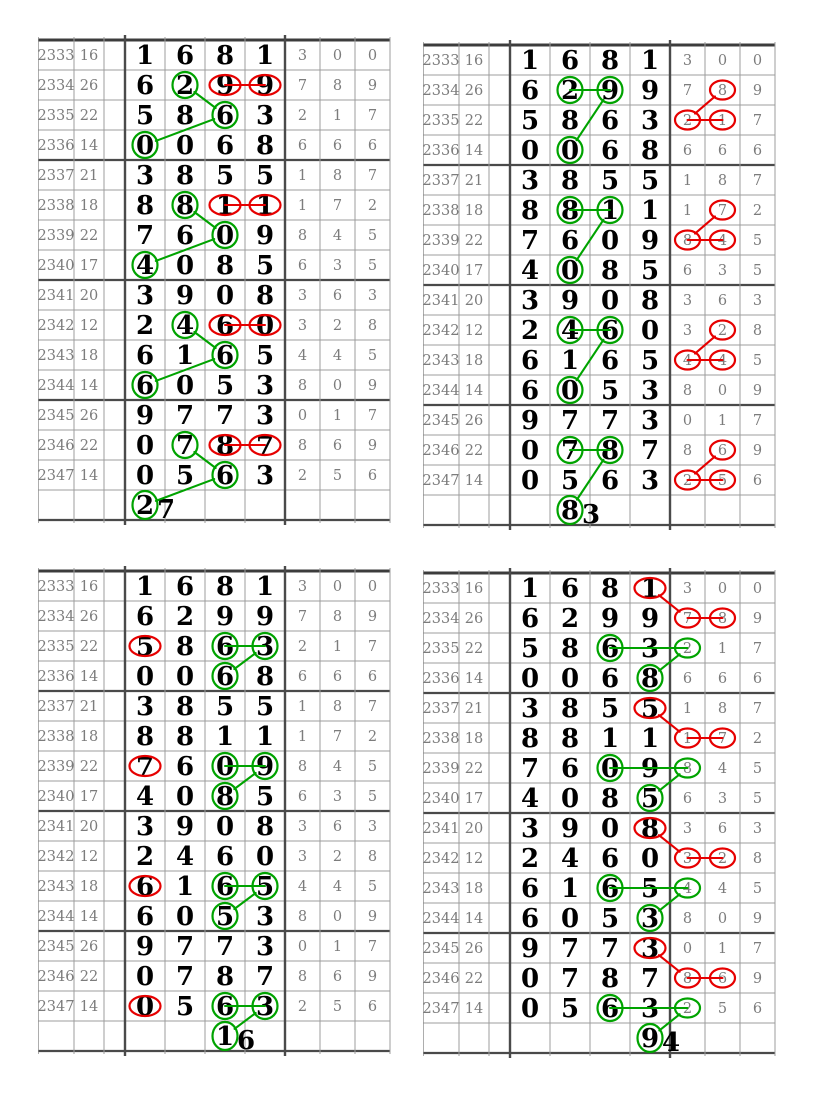  I want to click on footer-prediction-second: 6, so click(246, 1041).